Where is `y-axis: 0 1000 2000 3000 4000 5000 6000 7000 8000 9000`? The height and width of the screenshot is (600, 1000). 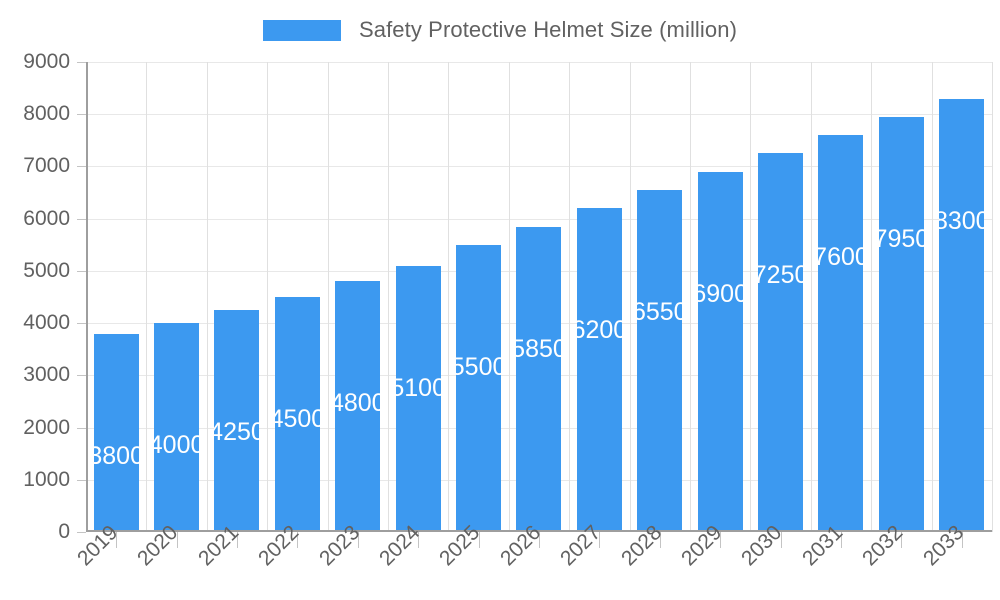 y-axis: 0 1000 2000 3000 4000 5000 6000 7000 8000 9000 is located at coordinates (43, 296).